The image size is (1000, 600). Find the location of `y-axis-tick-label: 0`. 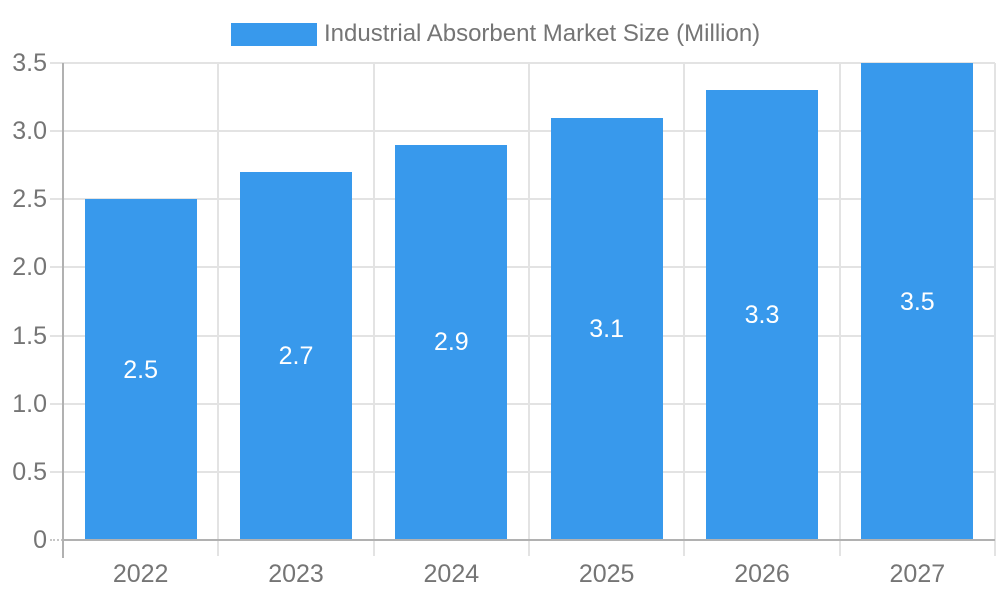

y-axis-tick-label: 0 is located at coordinates (40, 540).